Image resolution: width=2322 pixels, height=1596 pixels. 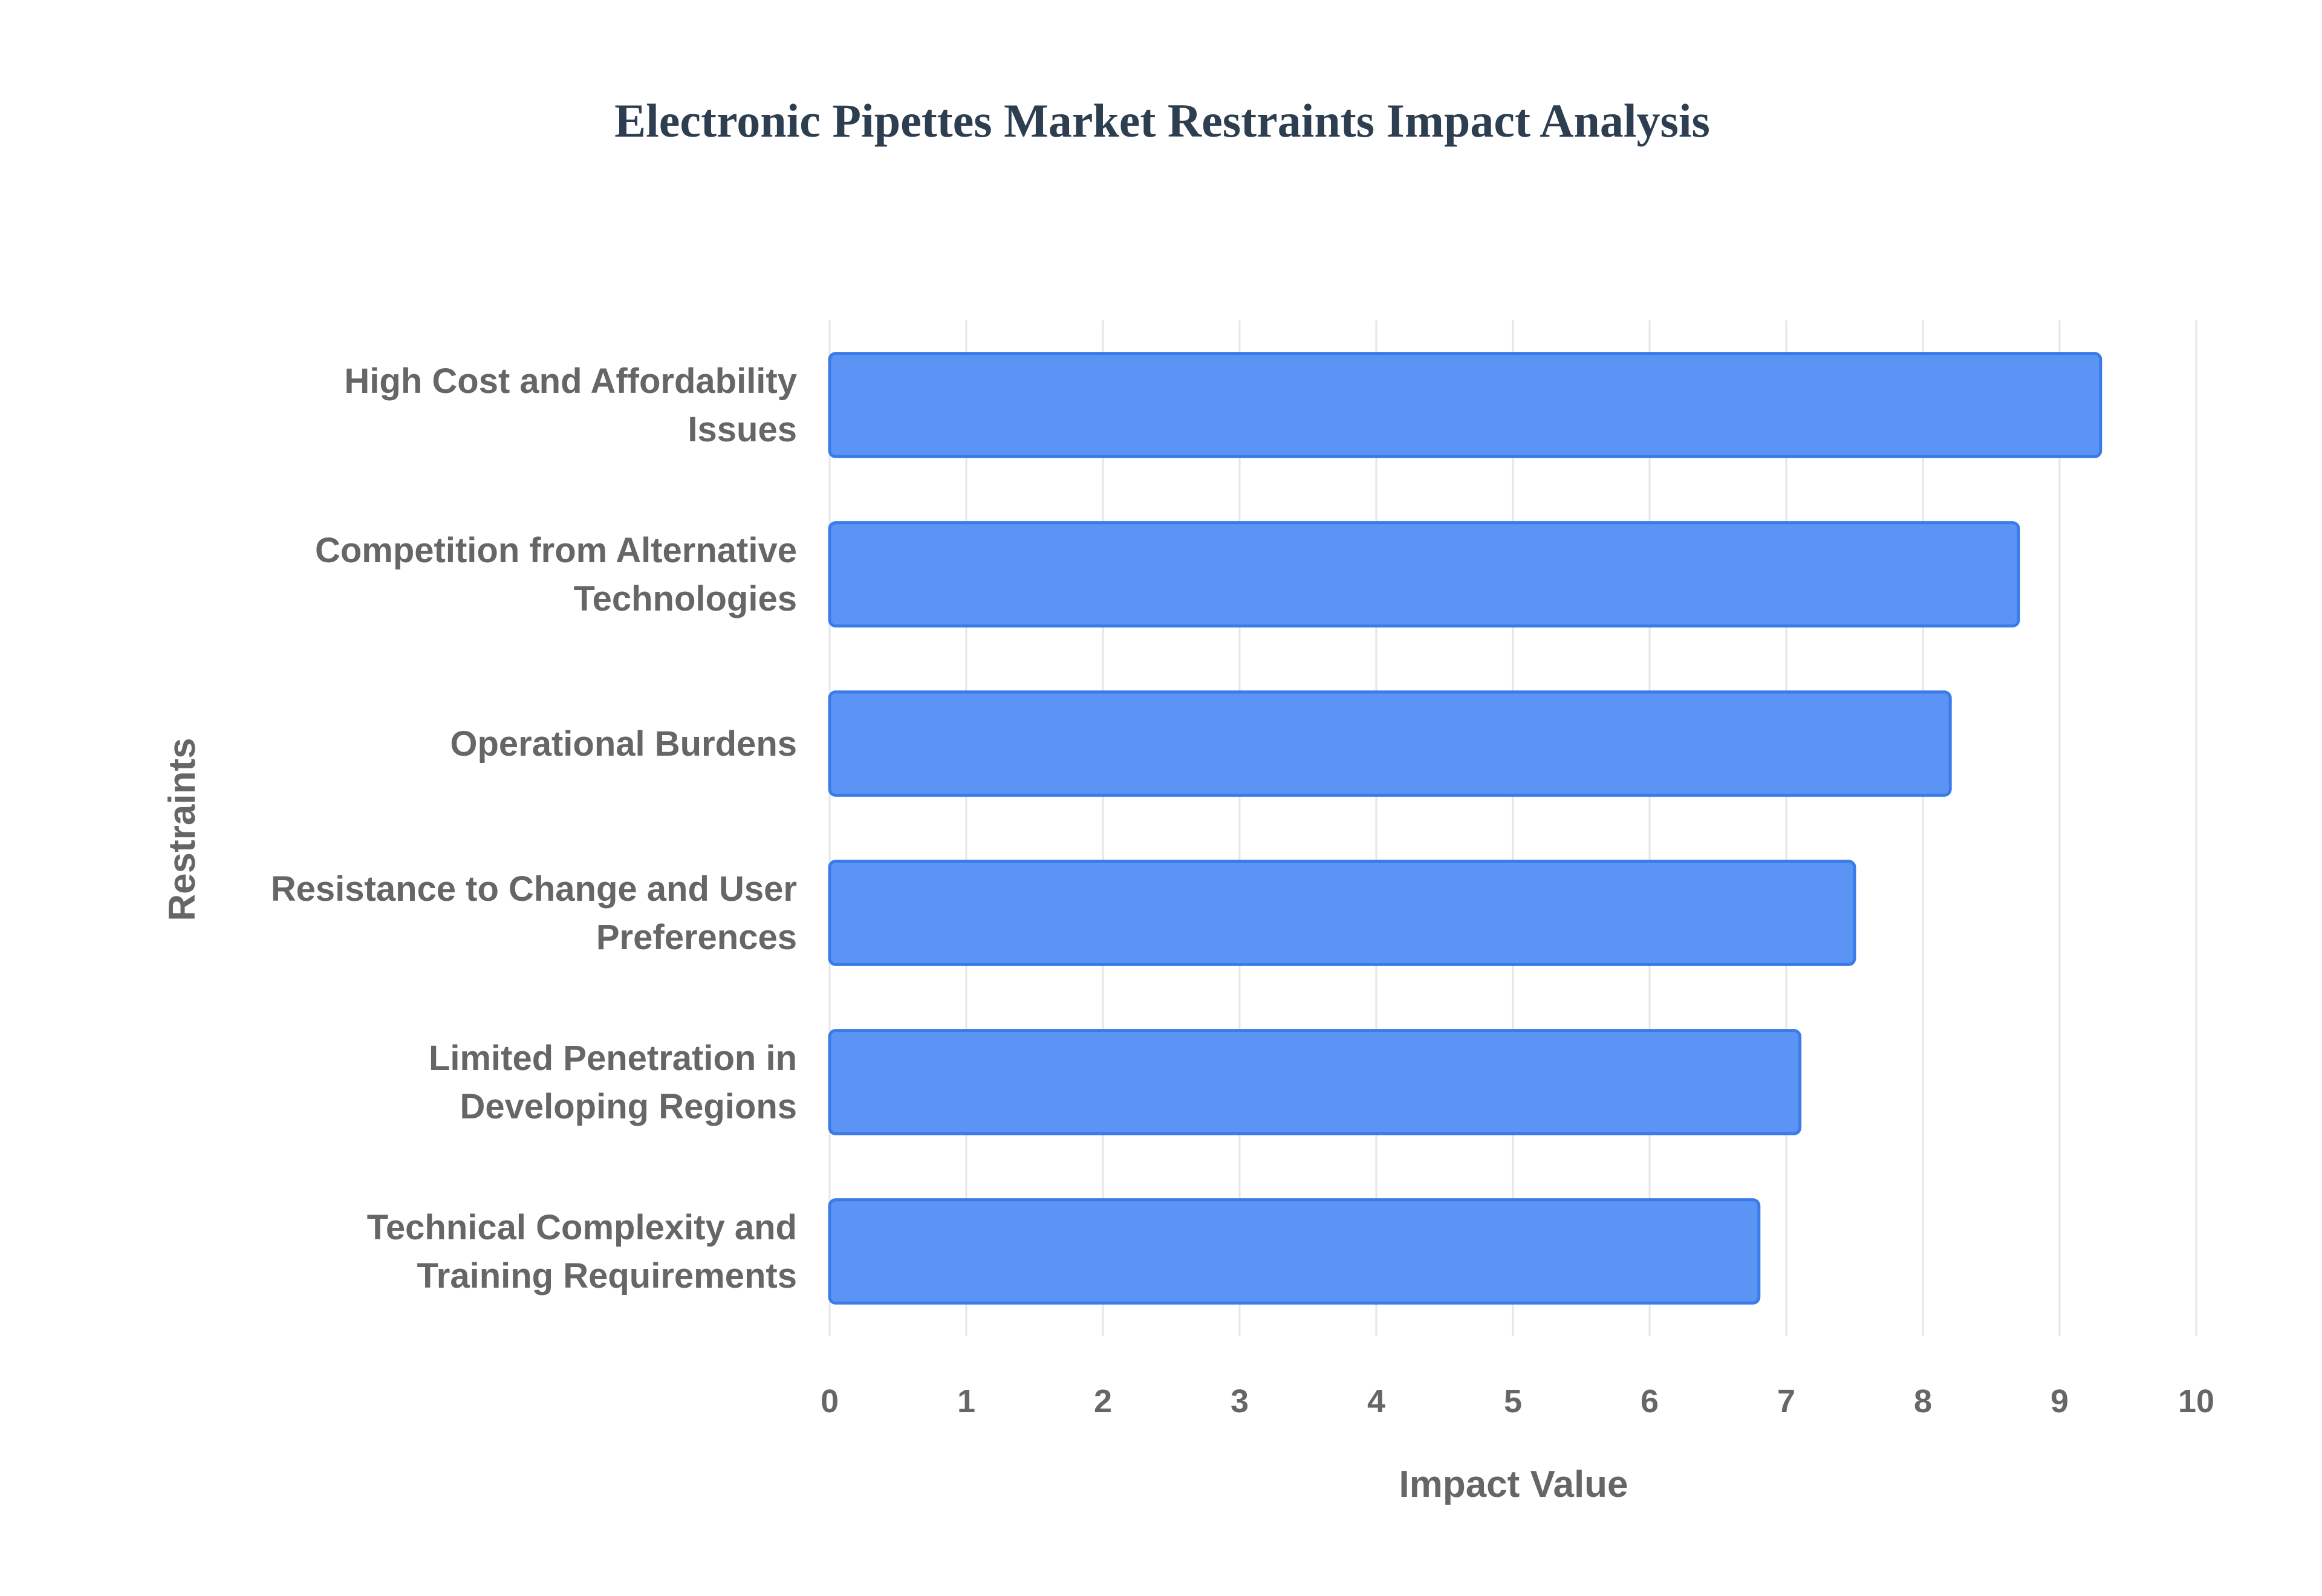 What do you see at coordinates (534, 913) in the screenshot?
I see `category-label: Resistance to Change and User Preferences` at bounding box center [534, 913].